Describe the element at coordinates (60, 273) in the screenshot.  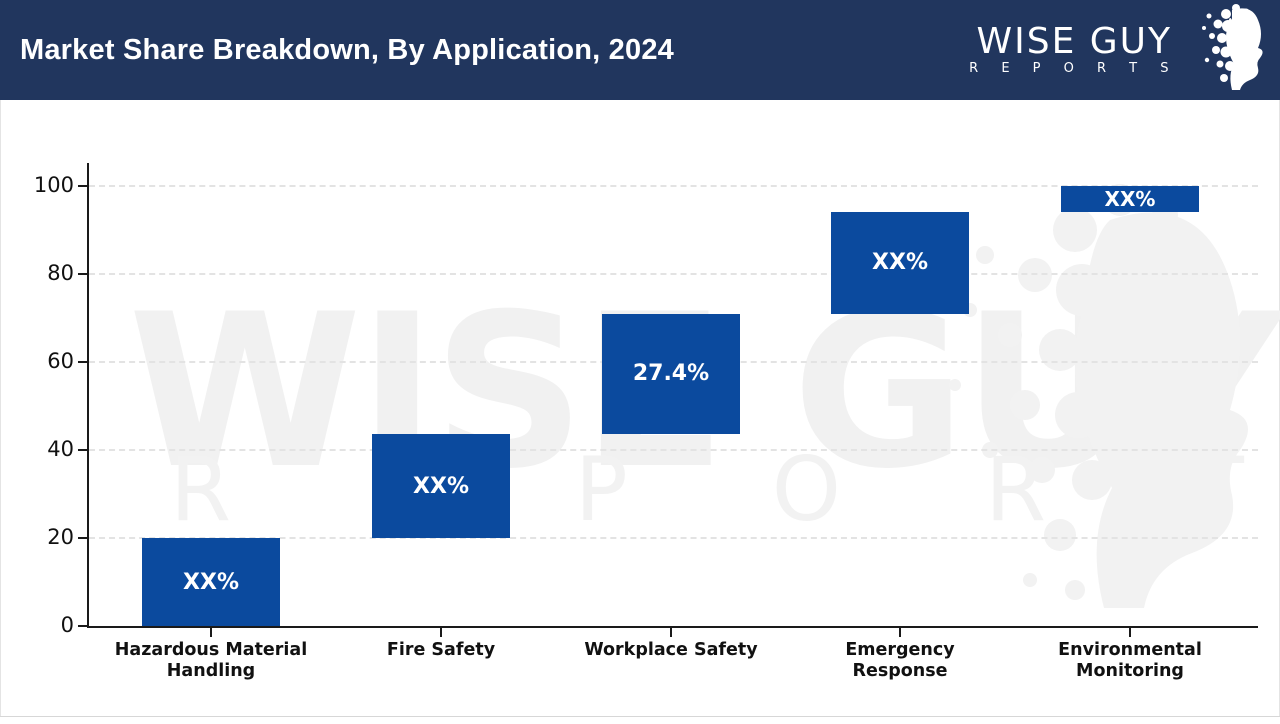
I see `y-tick-label-80: 80` at that location.